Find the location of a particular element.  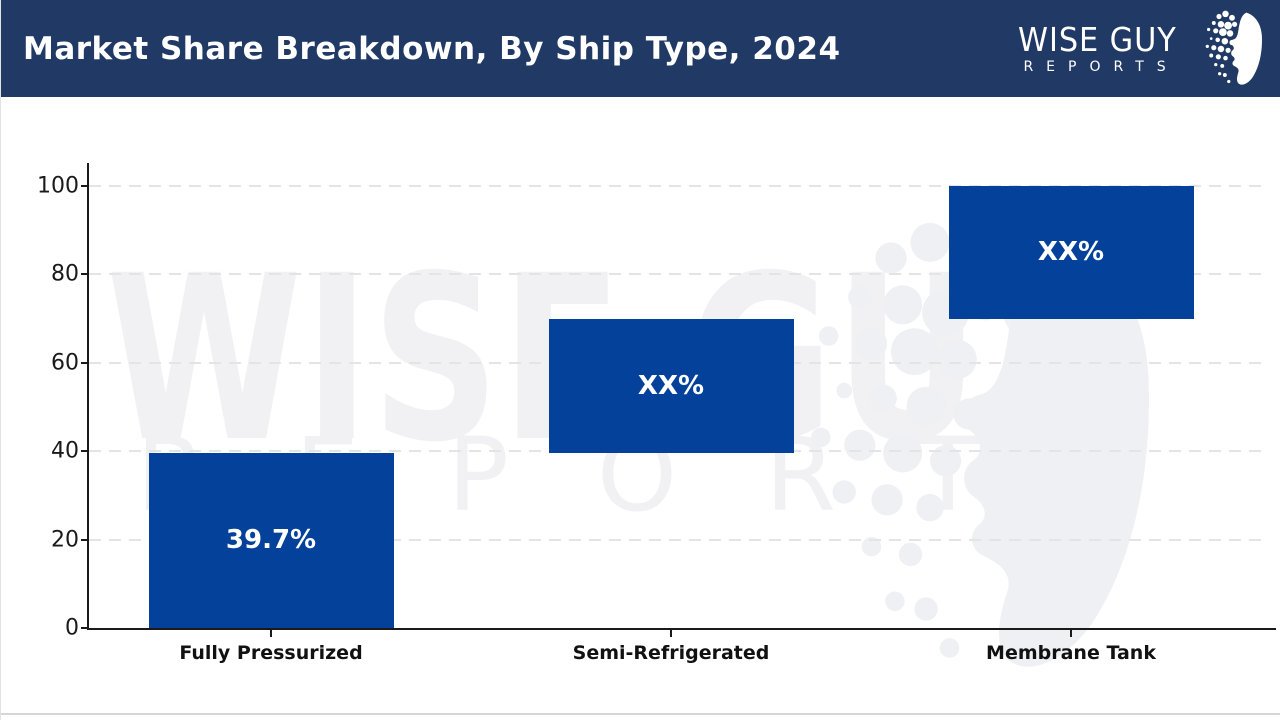

wiseguy-logo: WISE GUY REPORTS is located at coordinates (1142, 49).